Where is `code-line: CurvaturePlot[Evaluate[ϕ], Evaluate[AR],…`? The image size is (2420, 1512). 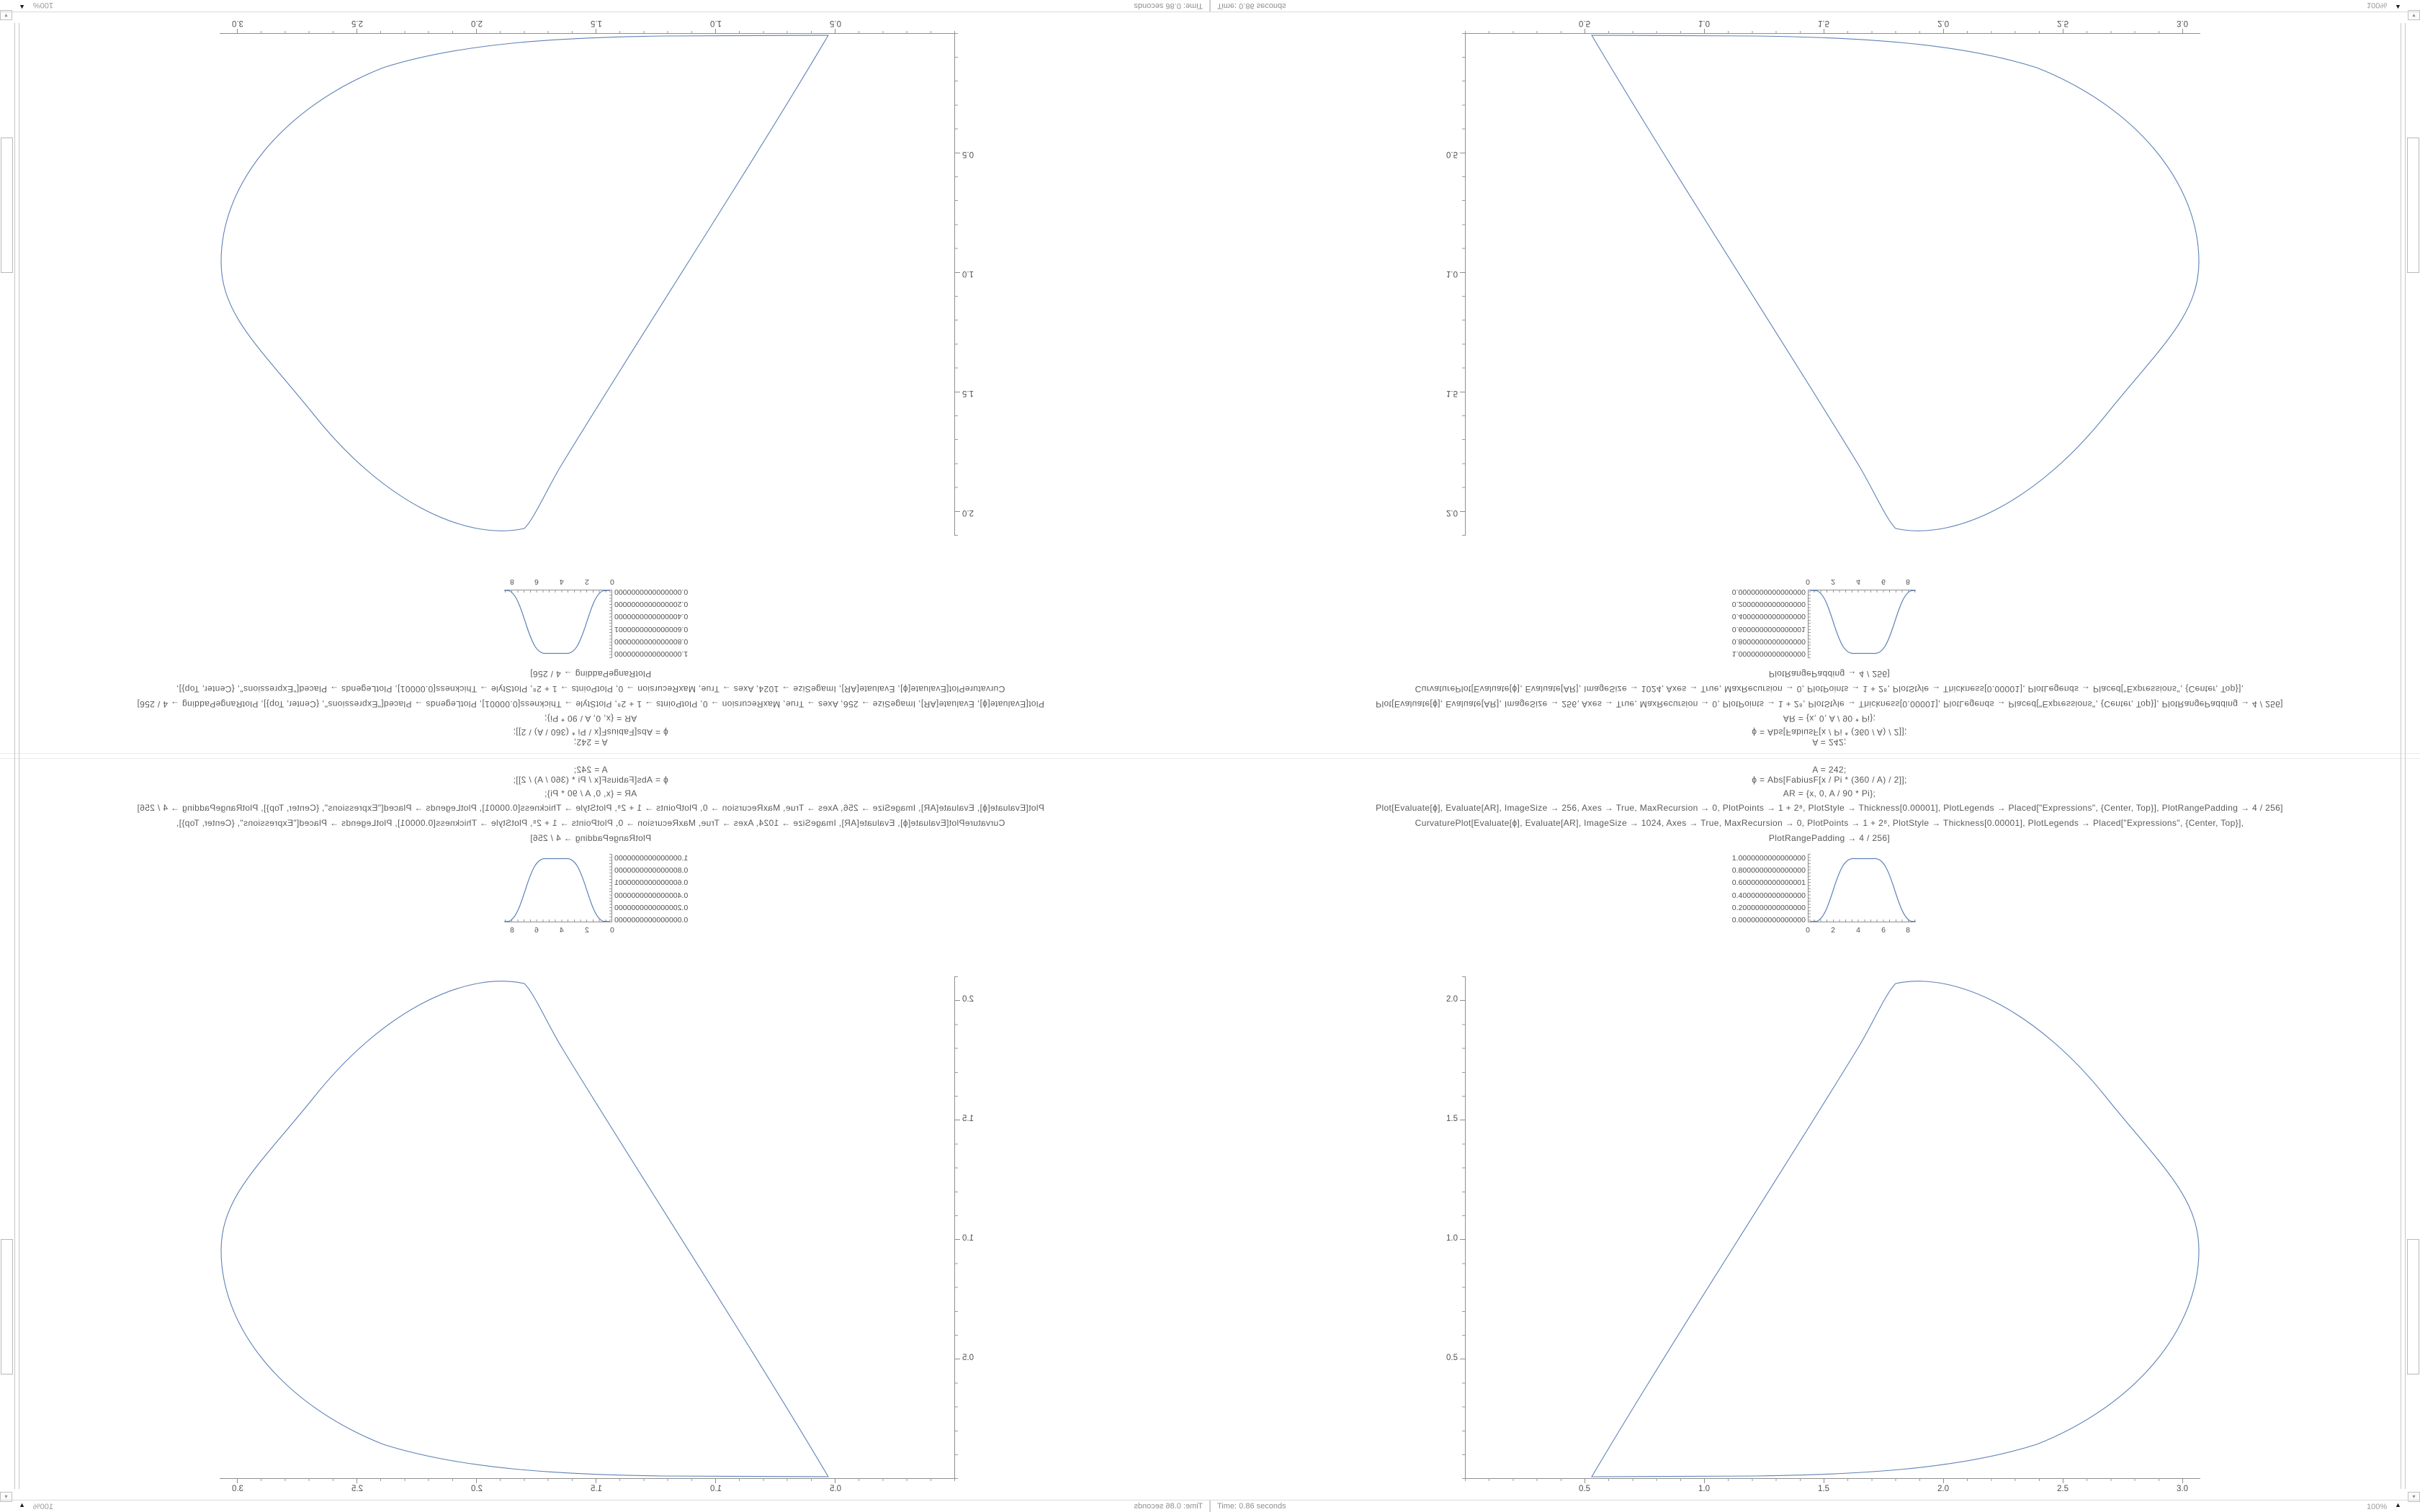
code-line: CurvaturePlot[Evaluate[ϕ], Evaluate[AR],… is located at coordinates (1830, 689).